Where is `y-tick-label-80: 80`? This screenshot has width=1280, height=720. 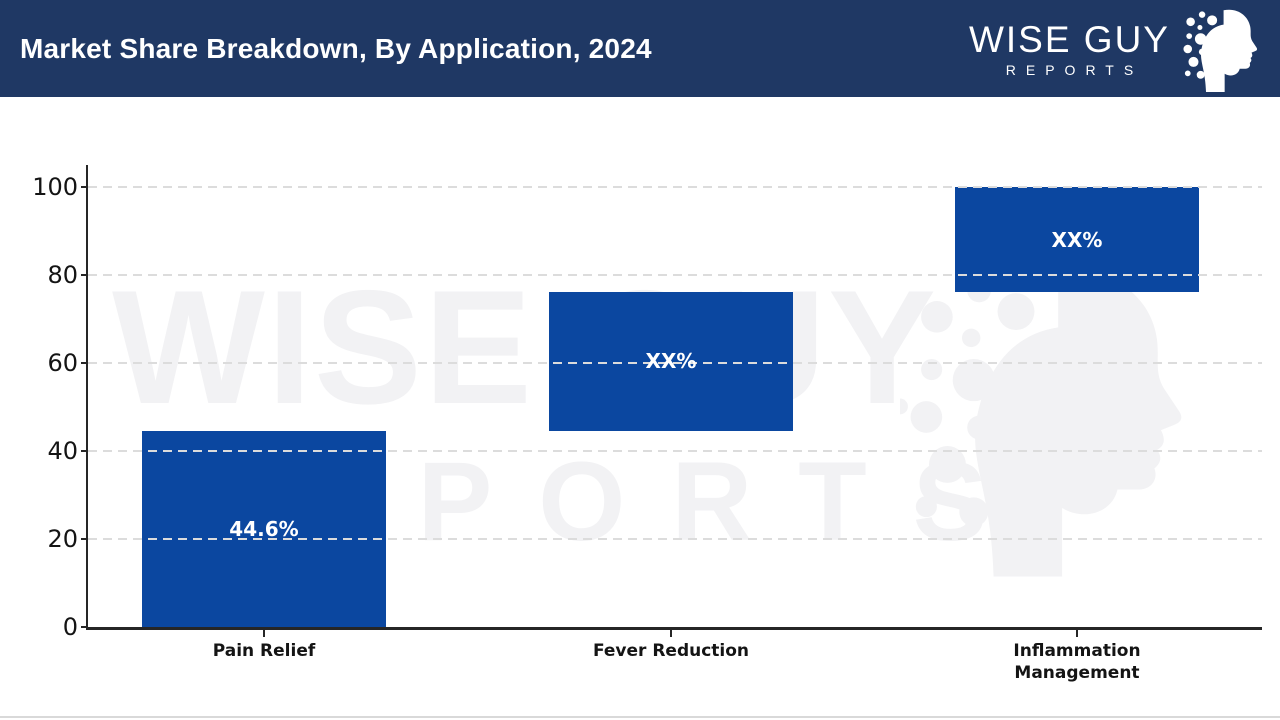
y-tick-label-80: 80 is located at coordinates (62, 275).